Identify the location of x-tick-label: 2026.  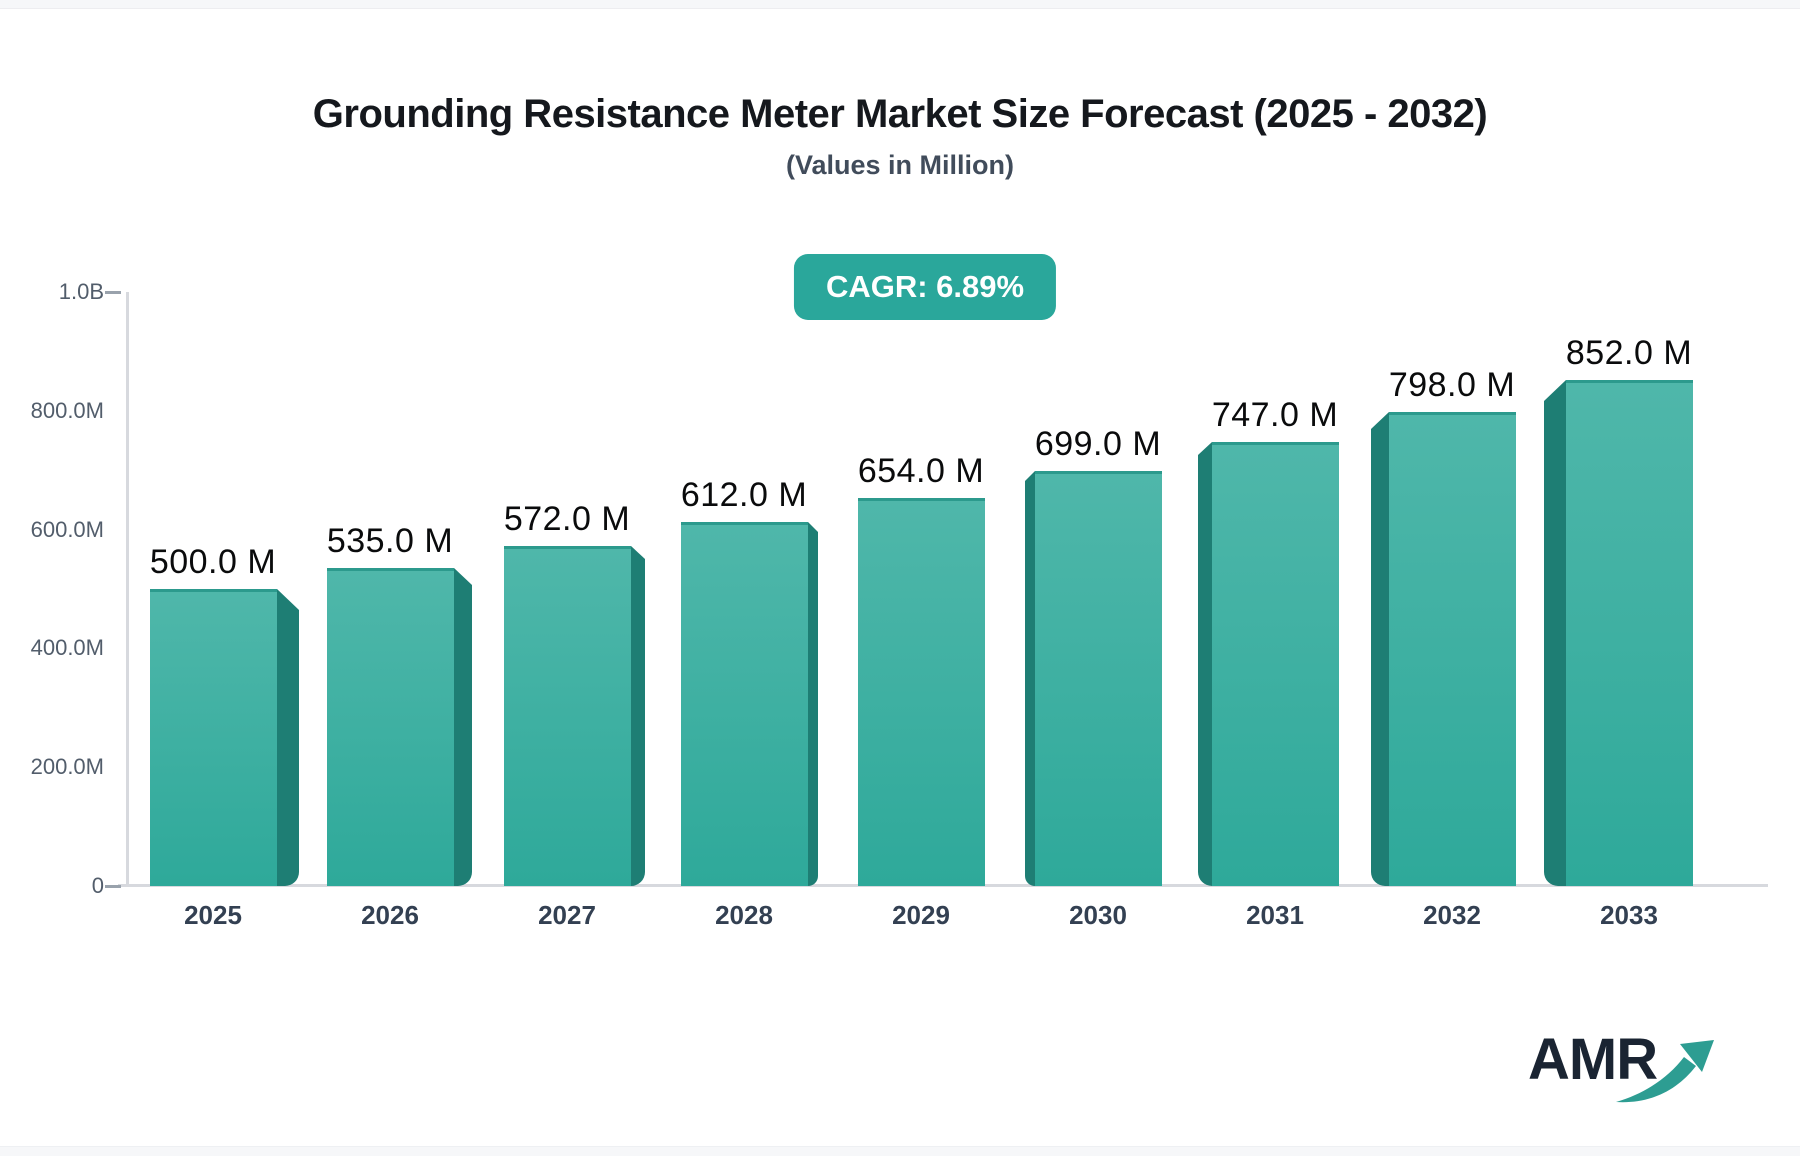
(390, 915).